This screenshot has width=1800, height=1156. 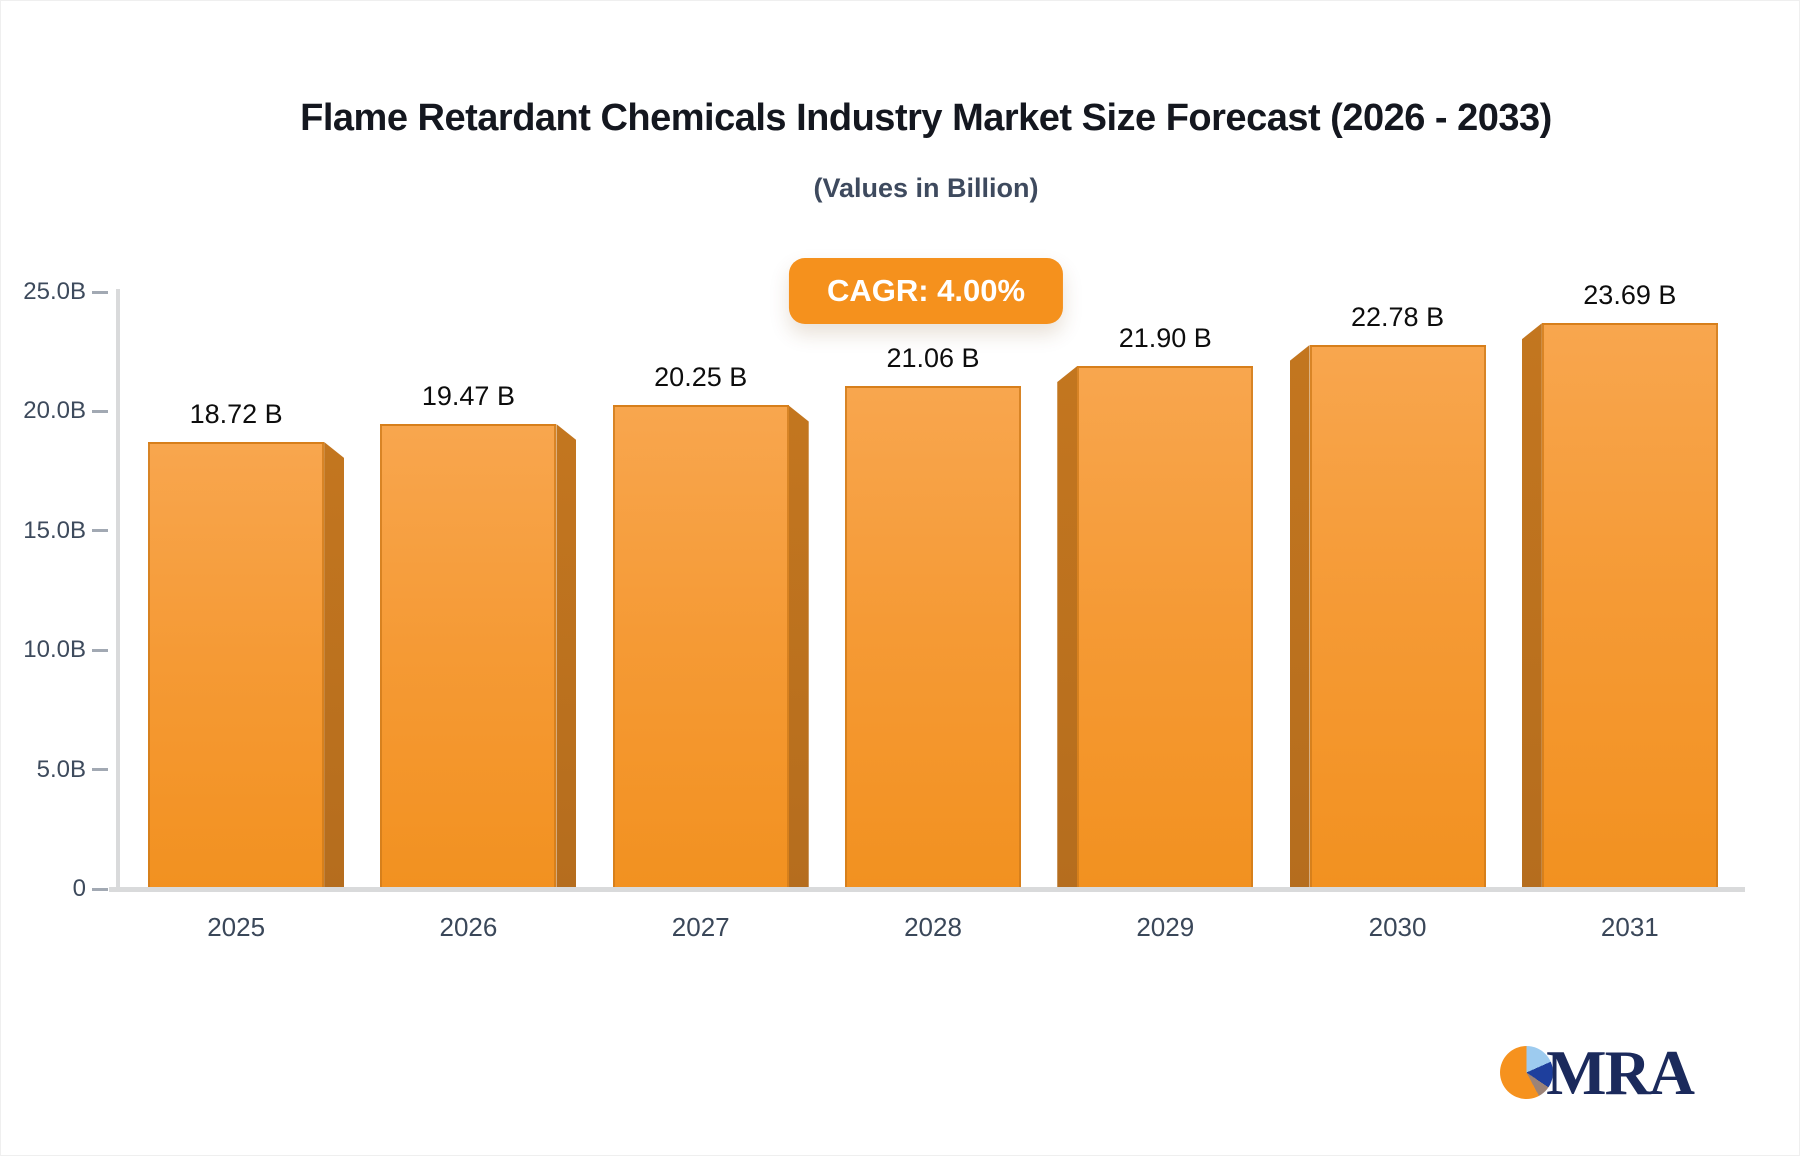 I want to click on x-axis-baseline, so click(x=927, y=889).